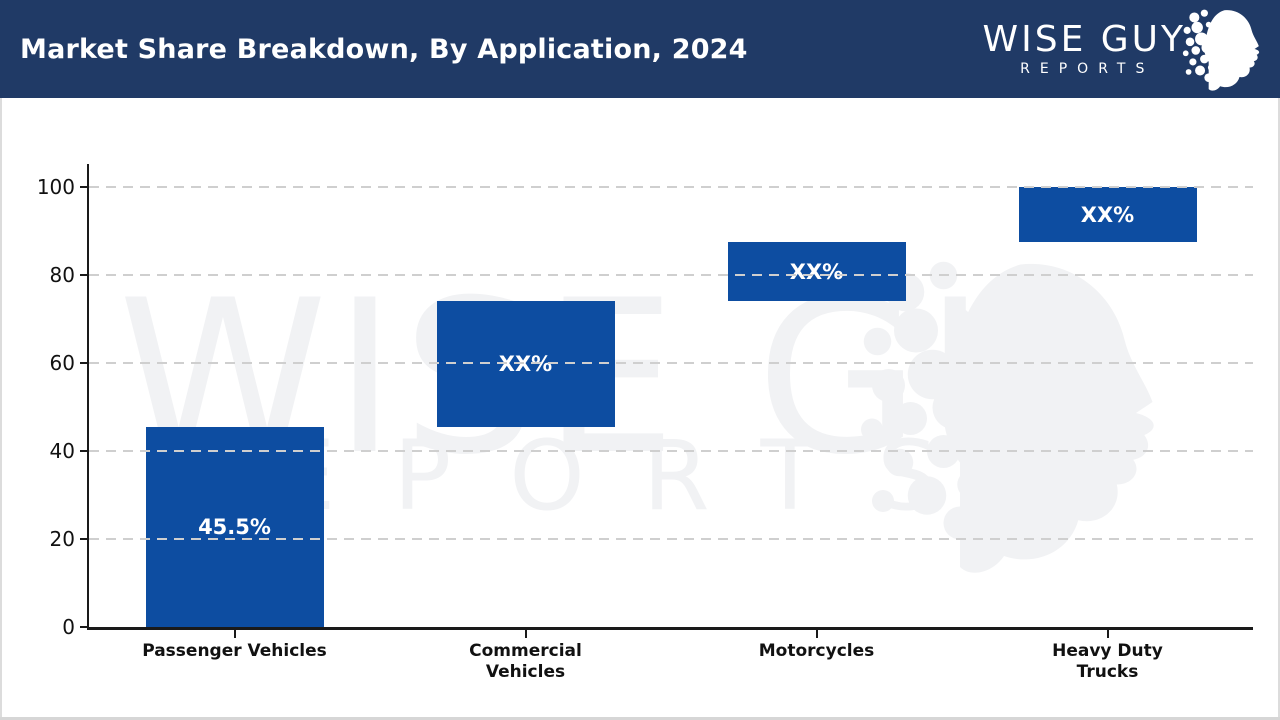  What do you see at coordinates (68, 627) in the screenshot?
I see `y-tick-label-0: 0` at bounding box center [68, 627].